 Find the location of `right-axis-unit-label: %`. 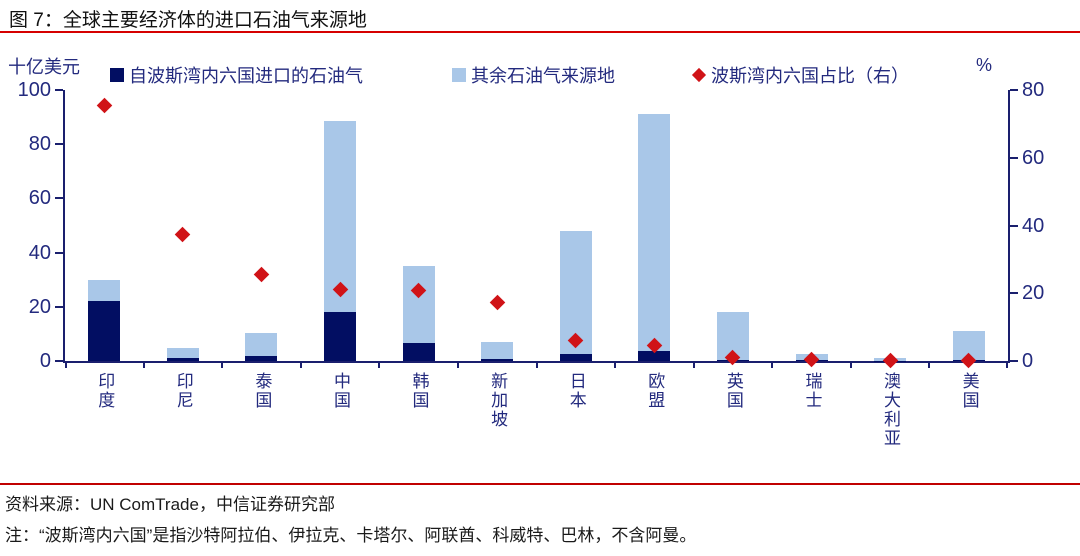

right-axis-unit-label: % is located at coordinates (984, 65).